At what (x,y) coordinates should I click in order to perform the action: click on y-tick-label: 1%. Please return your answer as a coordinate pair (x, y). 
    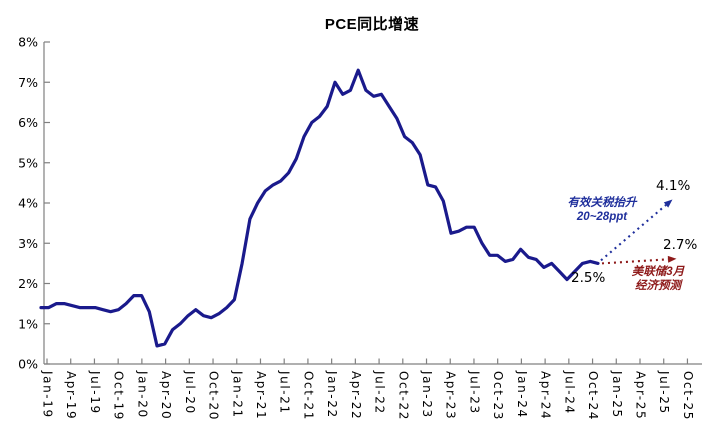
    Looking at the image, I should click on (28, 323).